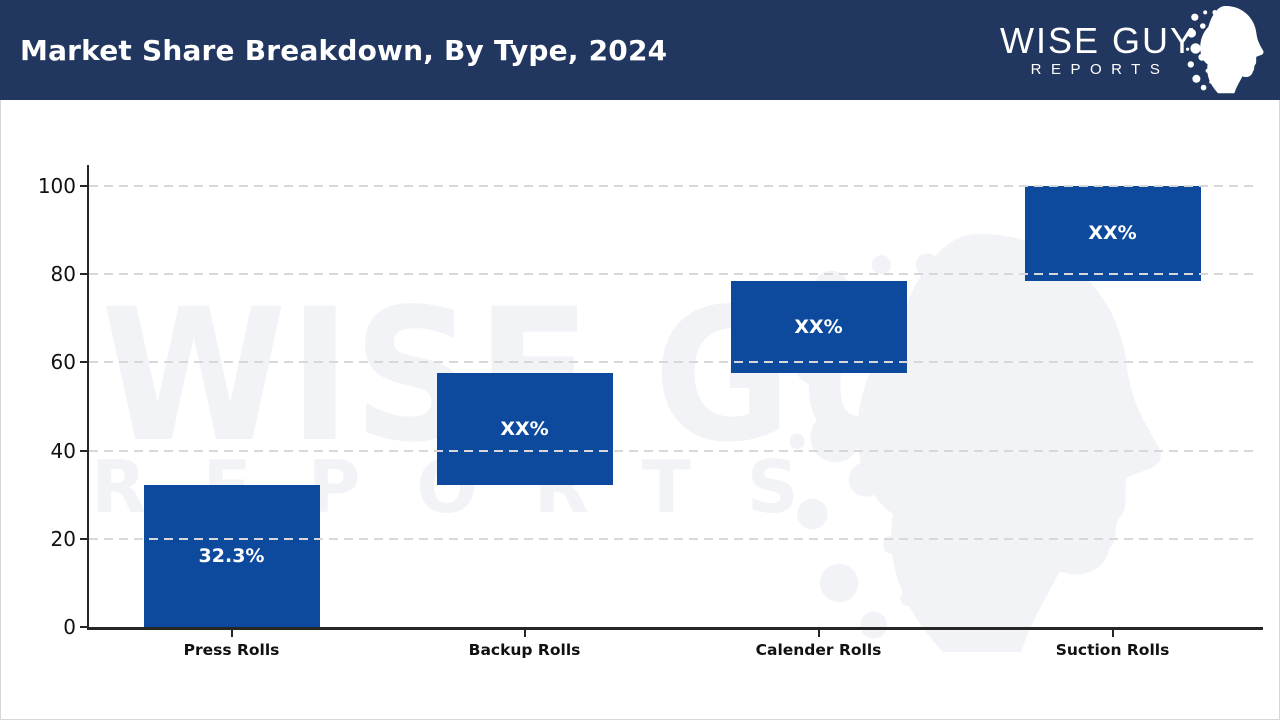  Describe the element at coordinates (344, 50) in the screenshot. I see `chart-title: Market Share Breakdown, By Type, 2024` at that location.